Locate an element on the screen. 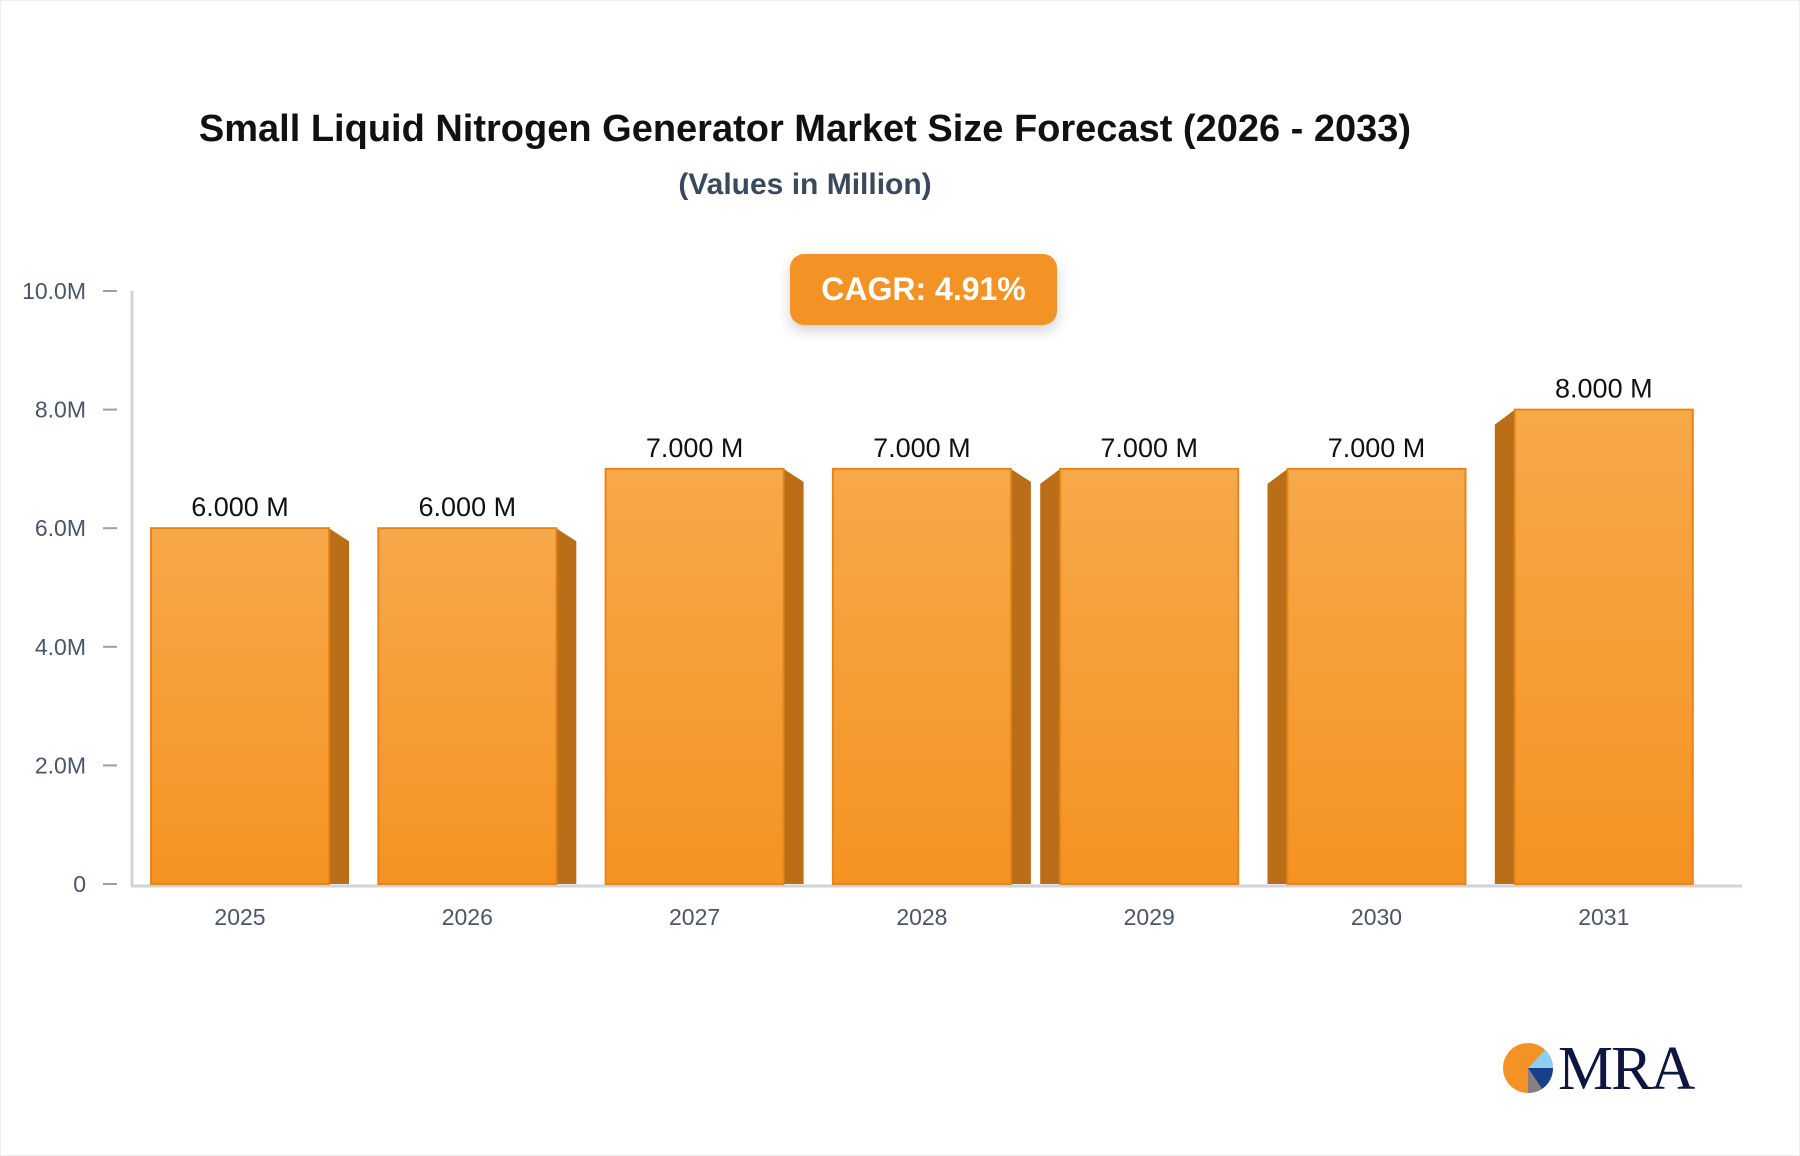 The image size is (1800, 1156). bar-group: 6.000 M 2025 is located at coordinates (249, 711).